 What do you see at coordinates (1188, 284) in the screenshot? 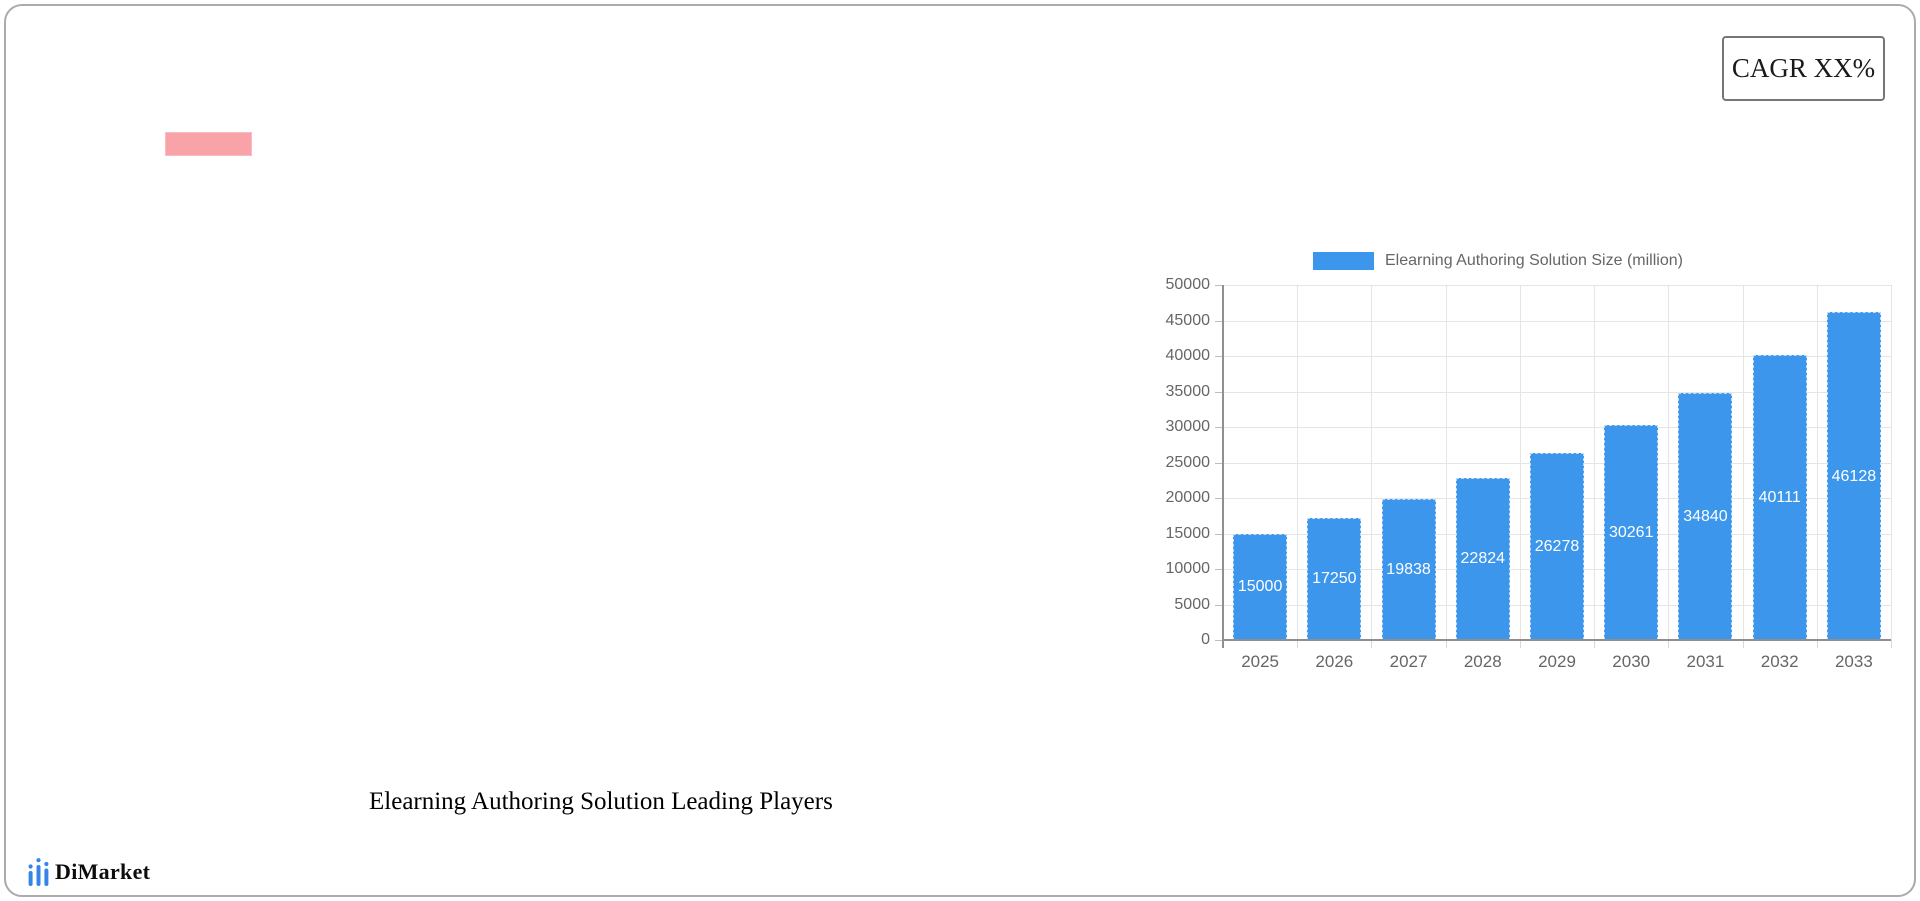
I see `y-axis-label: 50000` at bounding box center [1188, 284].